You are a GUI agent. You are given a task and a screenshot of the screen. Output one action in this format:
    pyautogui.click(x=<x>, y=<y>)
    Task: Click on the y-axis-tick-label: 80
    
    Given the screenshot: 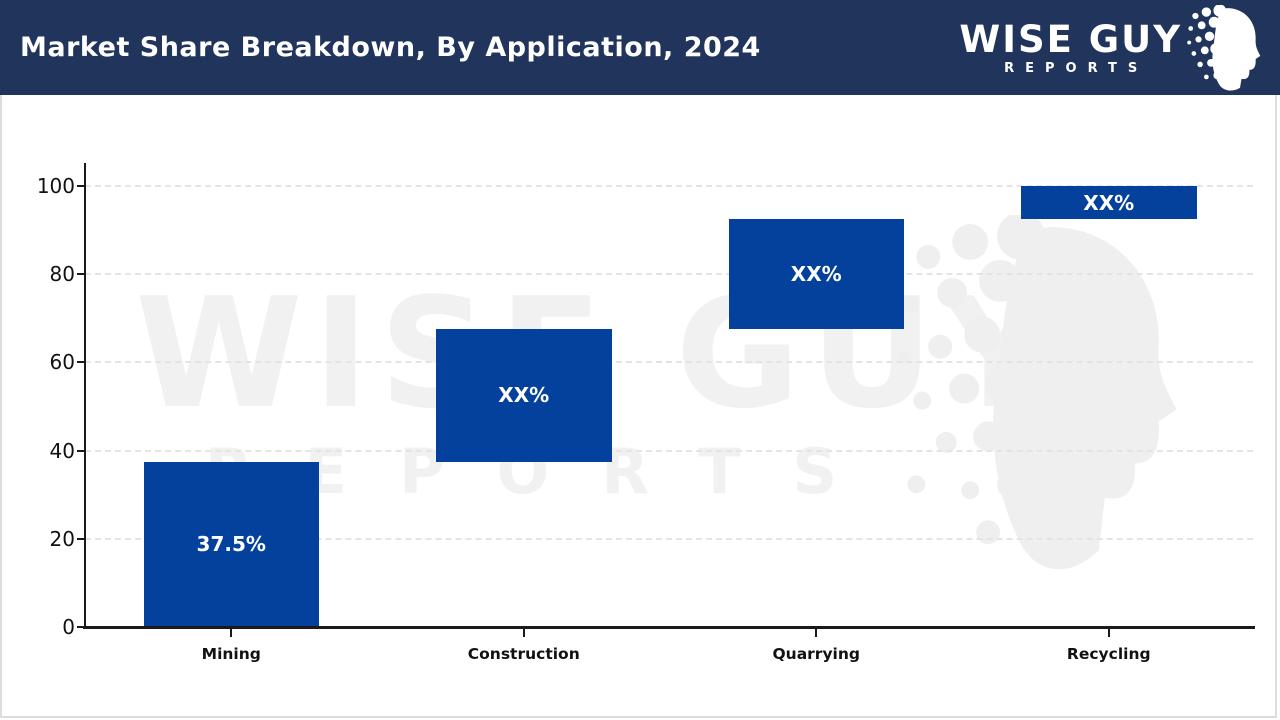 What is the action you would take?
    pyautogui.click(x=62, y=274)
    